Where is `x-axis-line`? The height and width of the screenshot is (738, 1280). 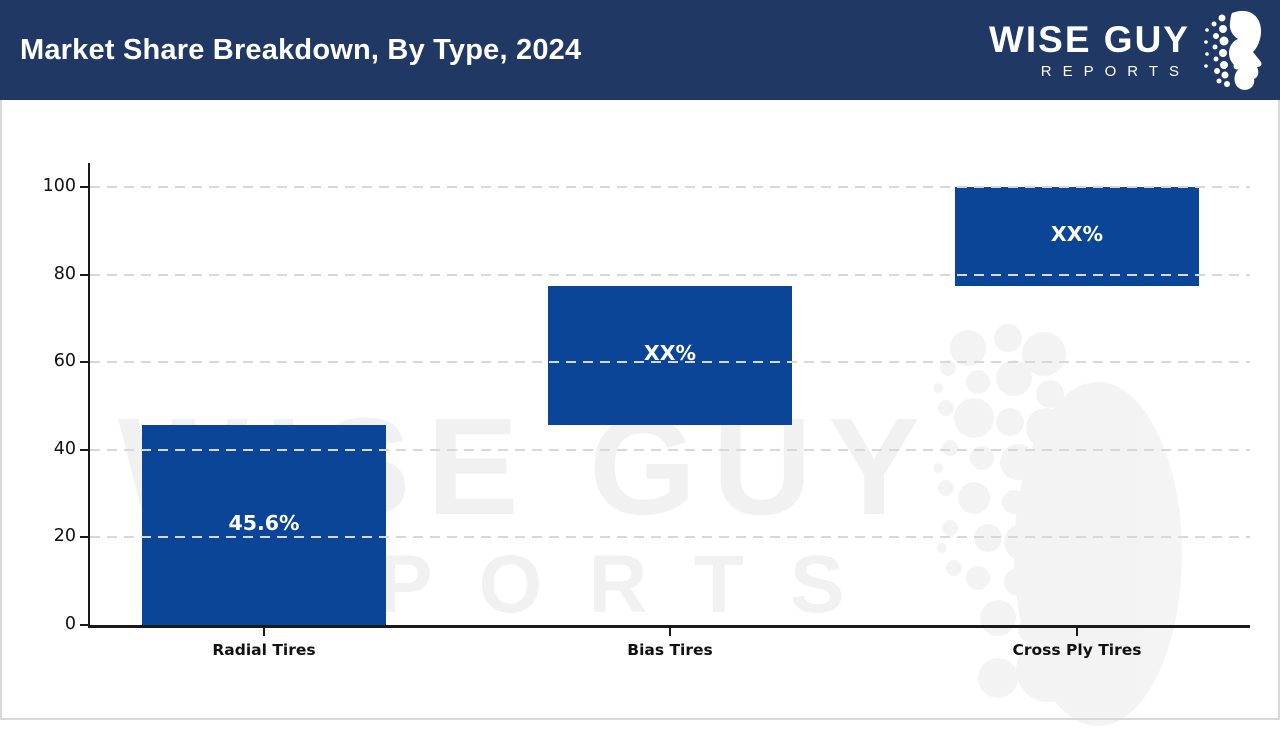 x-axis-line is located at coordinates (669, 626).